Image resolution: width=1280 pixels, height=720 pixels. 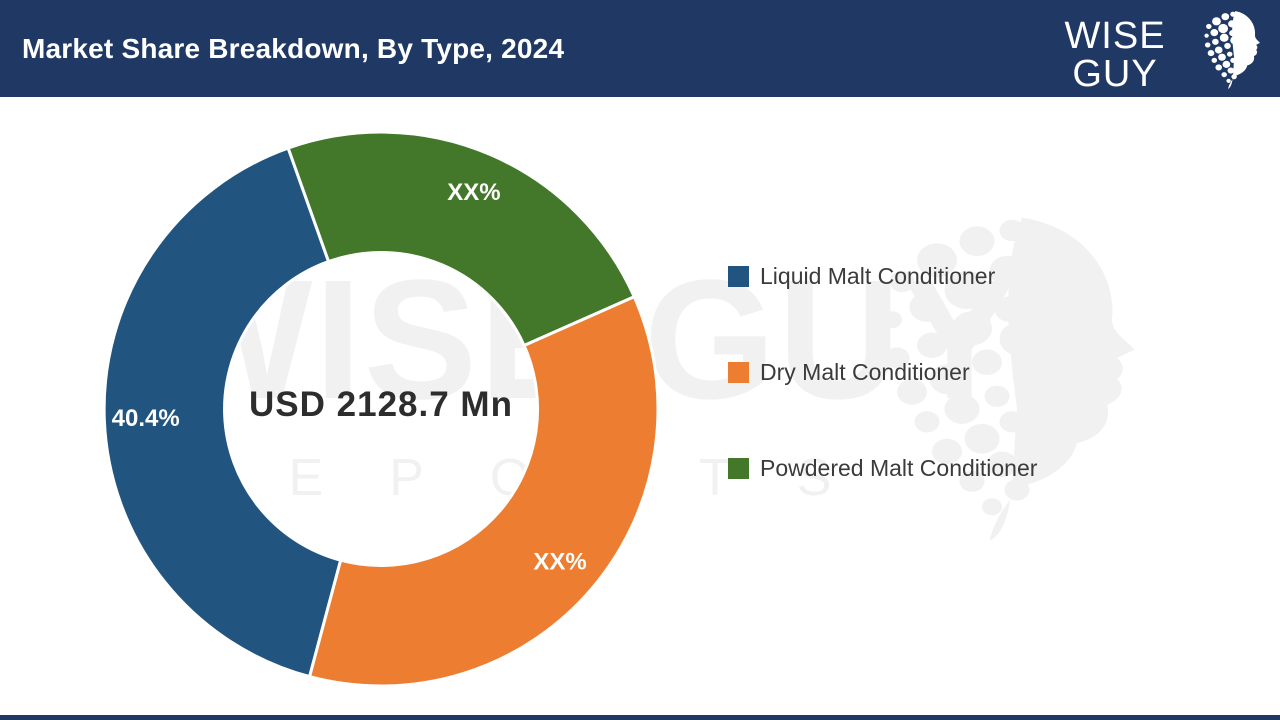 I want to click on donut-segment-label-liquid-malt-conditioner: 40.4%, so click(x=146, y=418).